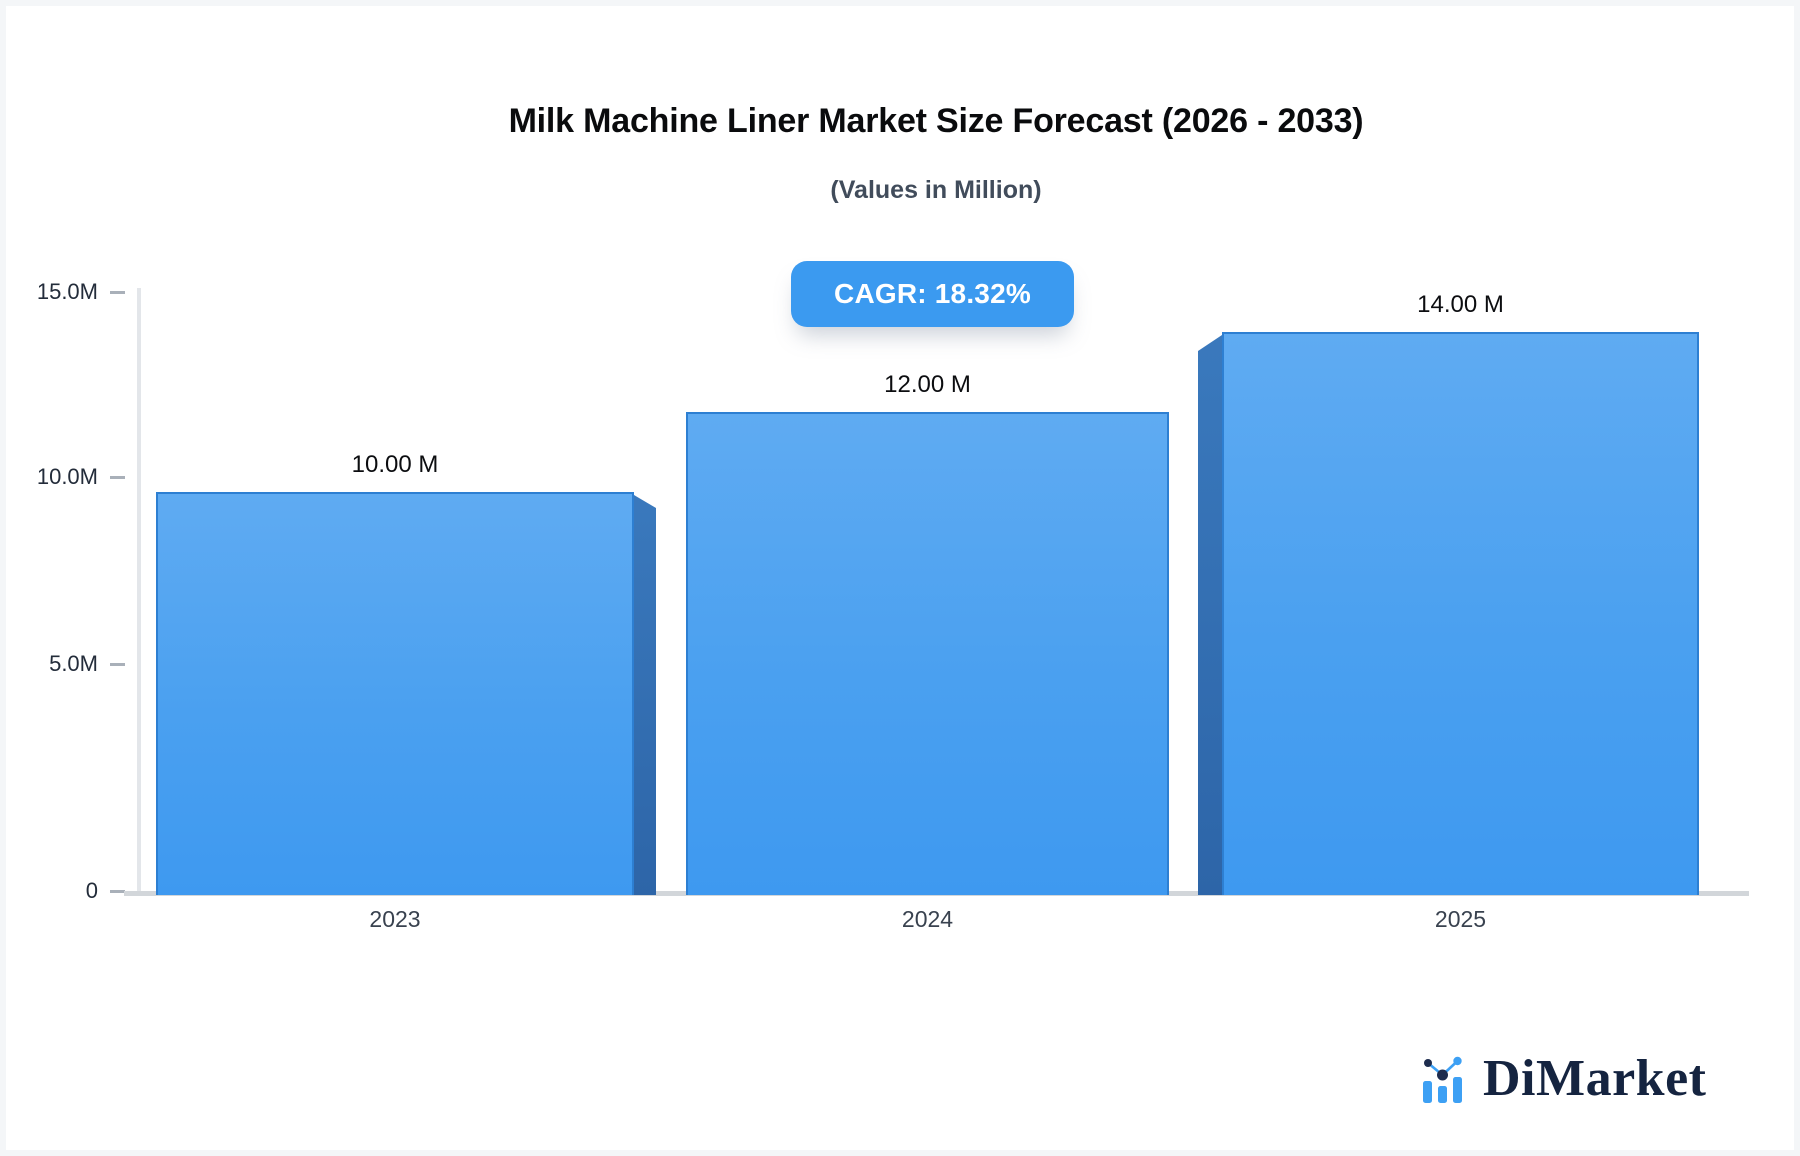  I want to click on bar-value-label: 14.00 M, so click(1460, 304).